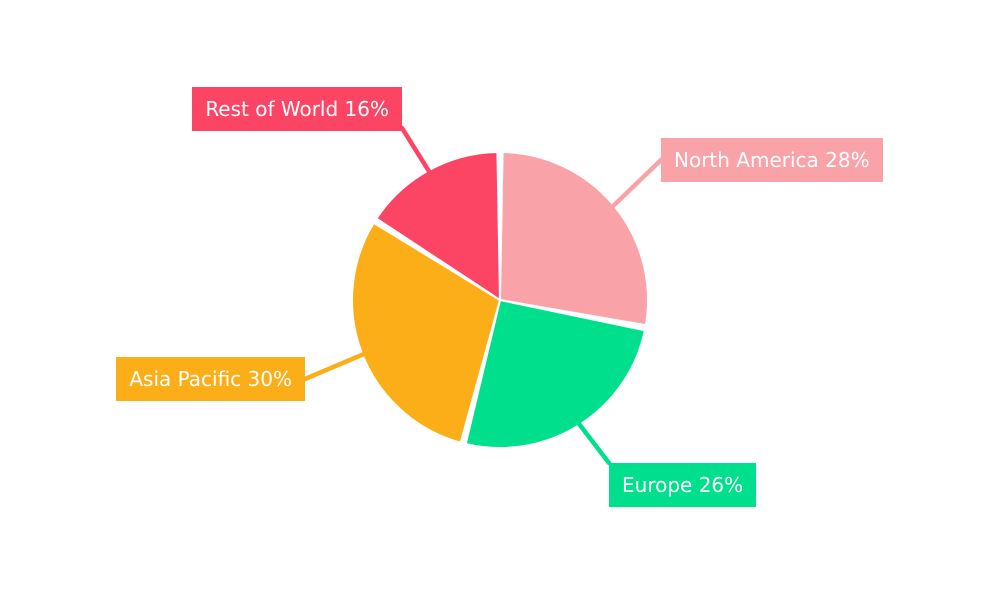  Describe the element at coordinates (416, 151) in the screenshot. I see `leader-line-rest-of-world` at that location.